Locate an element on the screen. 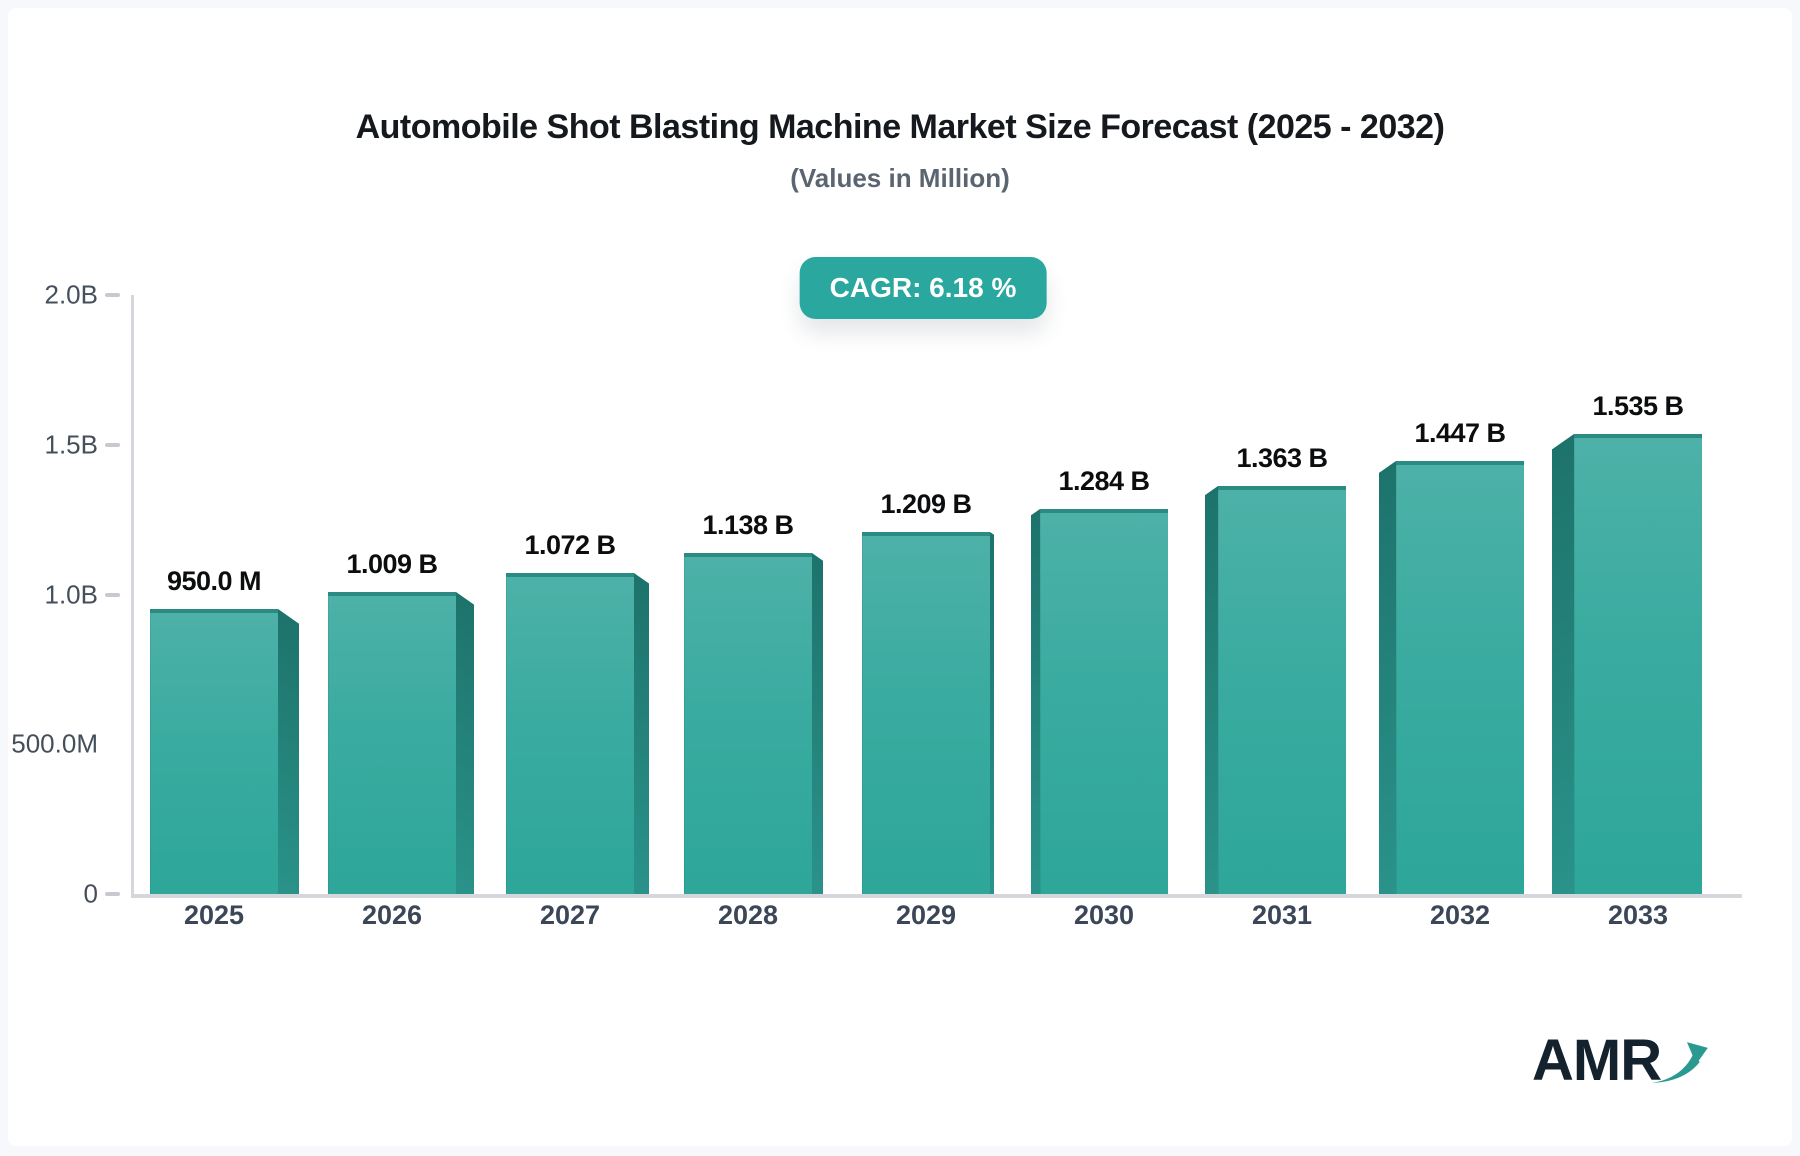 This screenshot has width=1800, height=1156. bar-column: 1.363 B is located at coordinates (1275, 594).